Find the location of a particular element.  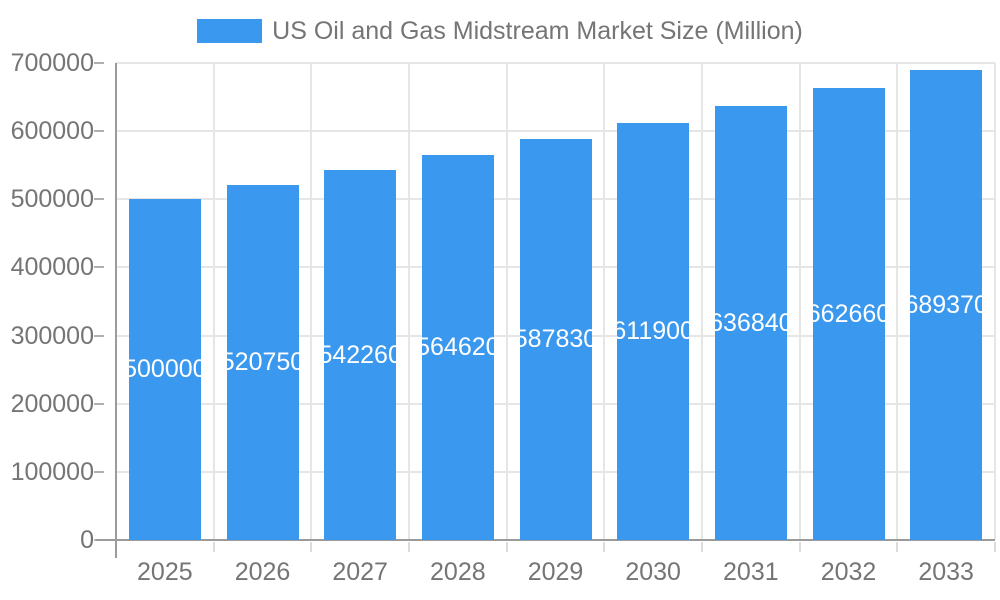

bar-value-label: 662660 is located at coordinates (848, 313).